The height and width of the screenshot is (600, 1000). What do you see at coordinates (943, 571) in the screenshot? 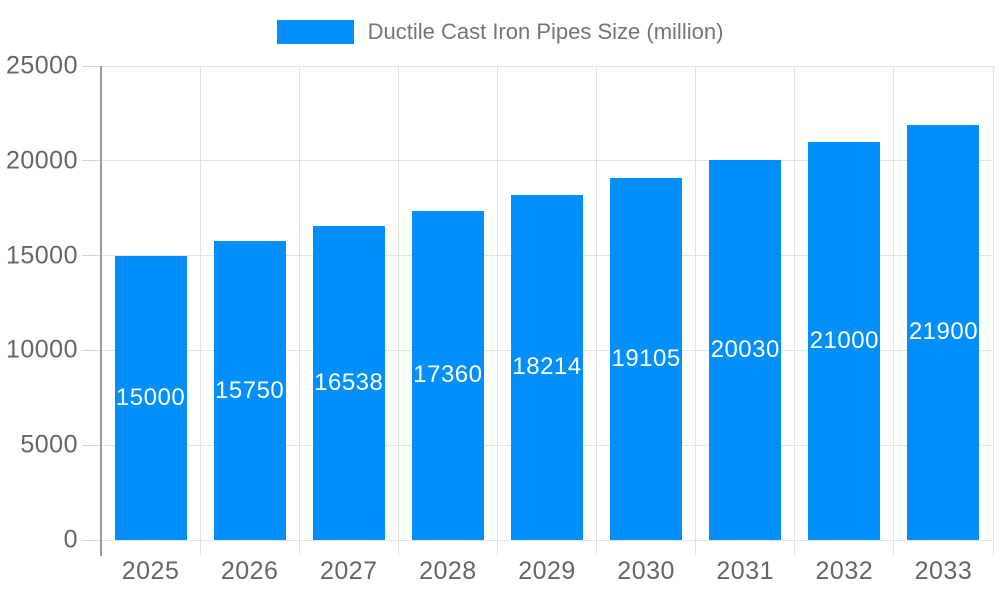
I see `x-axis-label: 2033` at bounding box center [943, 571].